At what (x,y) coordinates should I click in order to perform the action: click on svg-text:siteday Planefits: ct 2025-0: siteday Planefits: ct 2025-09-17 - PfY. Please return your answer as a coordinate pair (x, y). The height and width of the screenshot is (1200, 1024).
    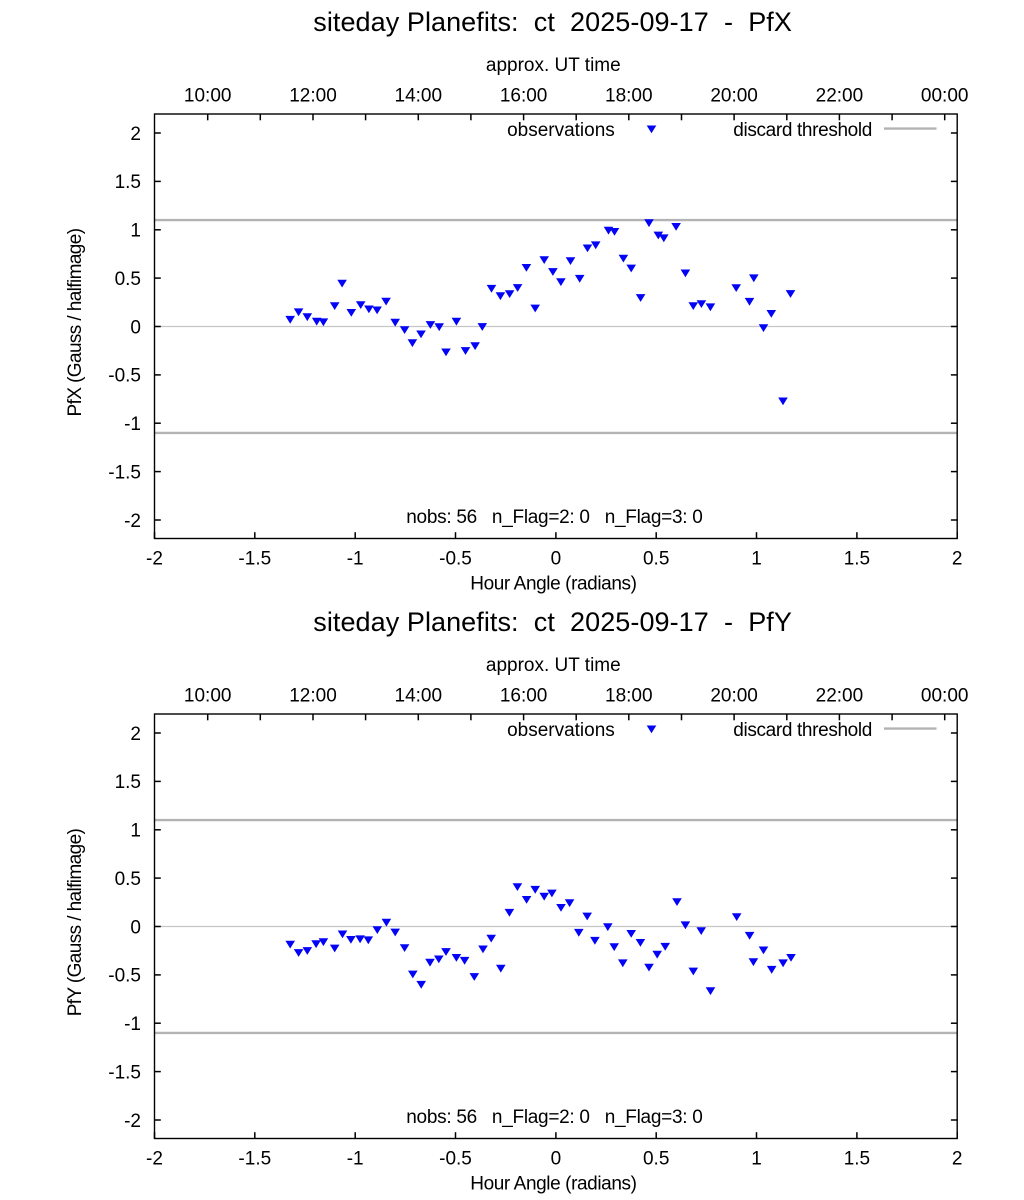
    Looking at the image, I should click on (552, 622).